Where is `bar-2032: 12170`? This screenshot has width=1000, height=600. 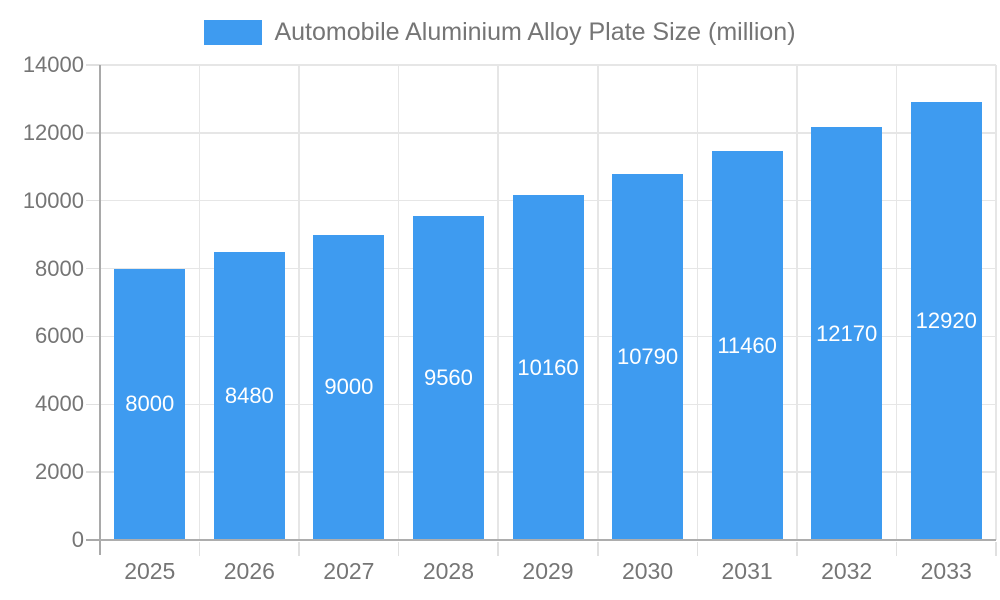 bar-2032: 12170 is located at coordinates (847, 333).